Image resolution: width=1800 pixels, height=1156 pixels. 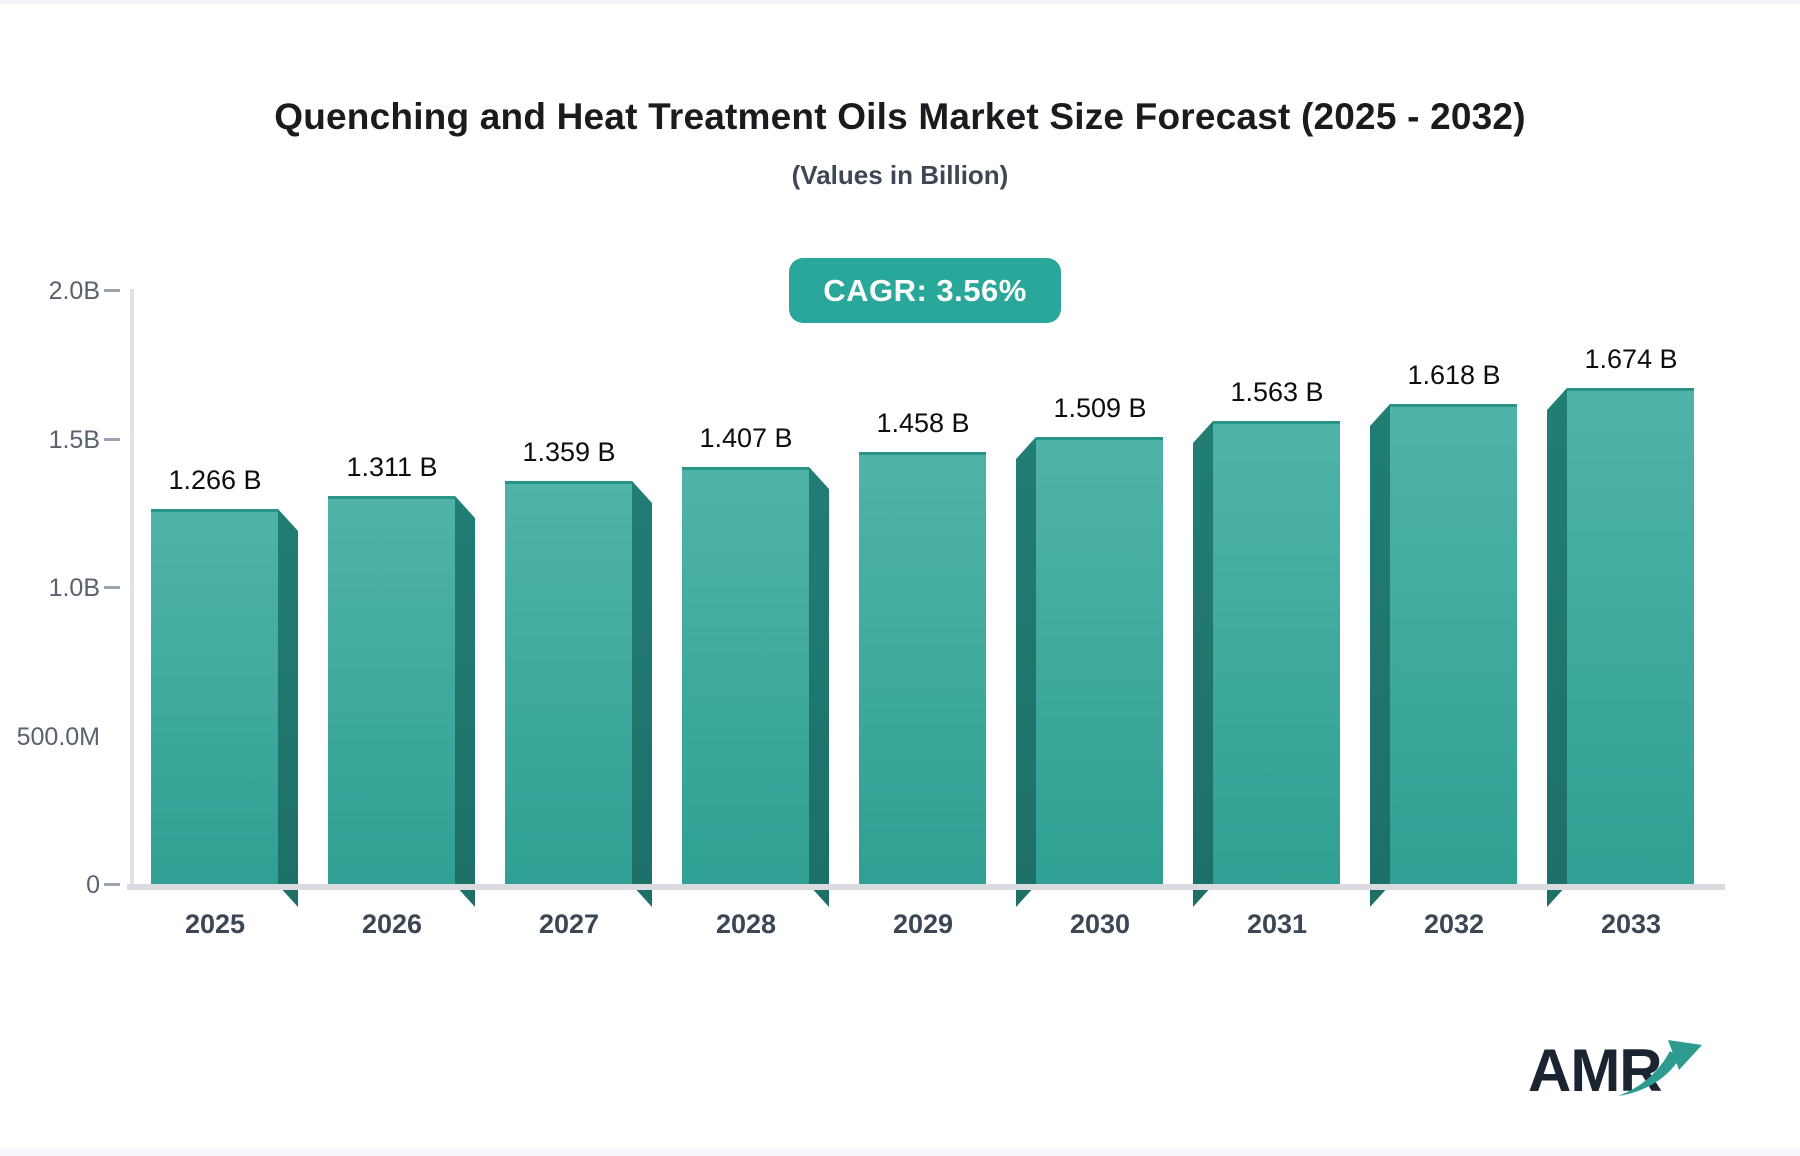 I want to click on x-axis-label-2033: 2033, so click(x=1631, y=924).